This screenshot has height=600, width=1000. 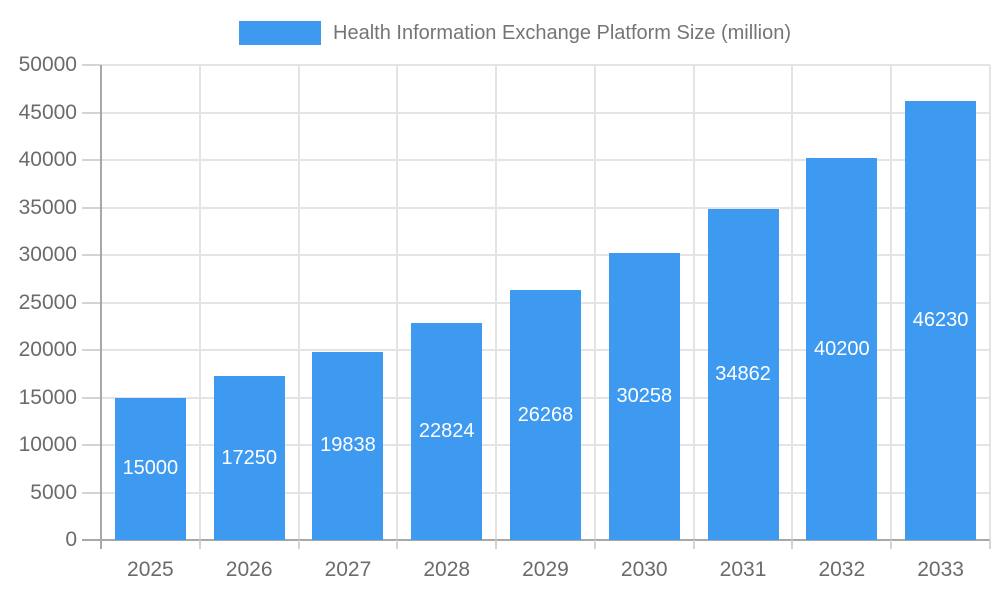 What do you see at coordinates (940, 569) in the screenshot?
I see `x-axis-label: 2033` at bounding box center [940, 569].